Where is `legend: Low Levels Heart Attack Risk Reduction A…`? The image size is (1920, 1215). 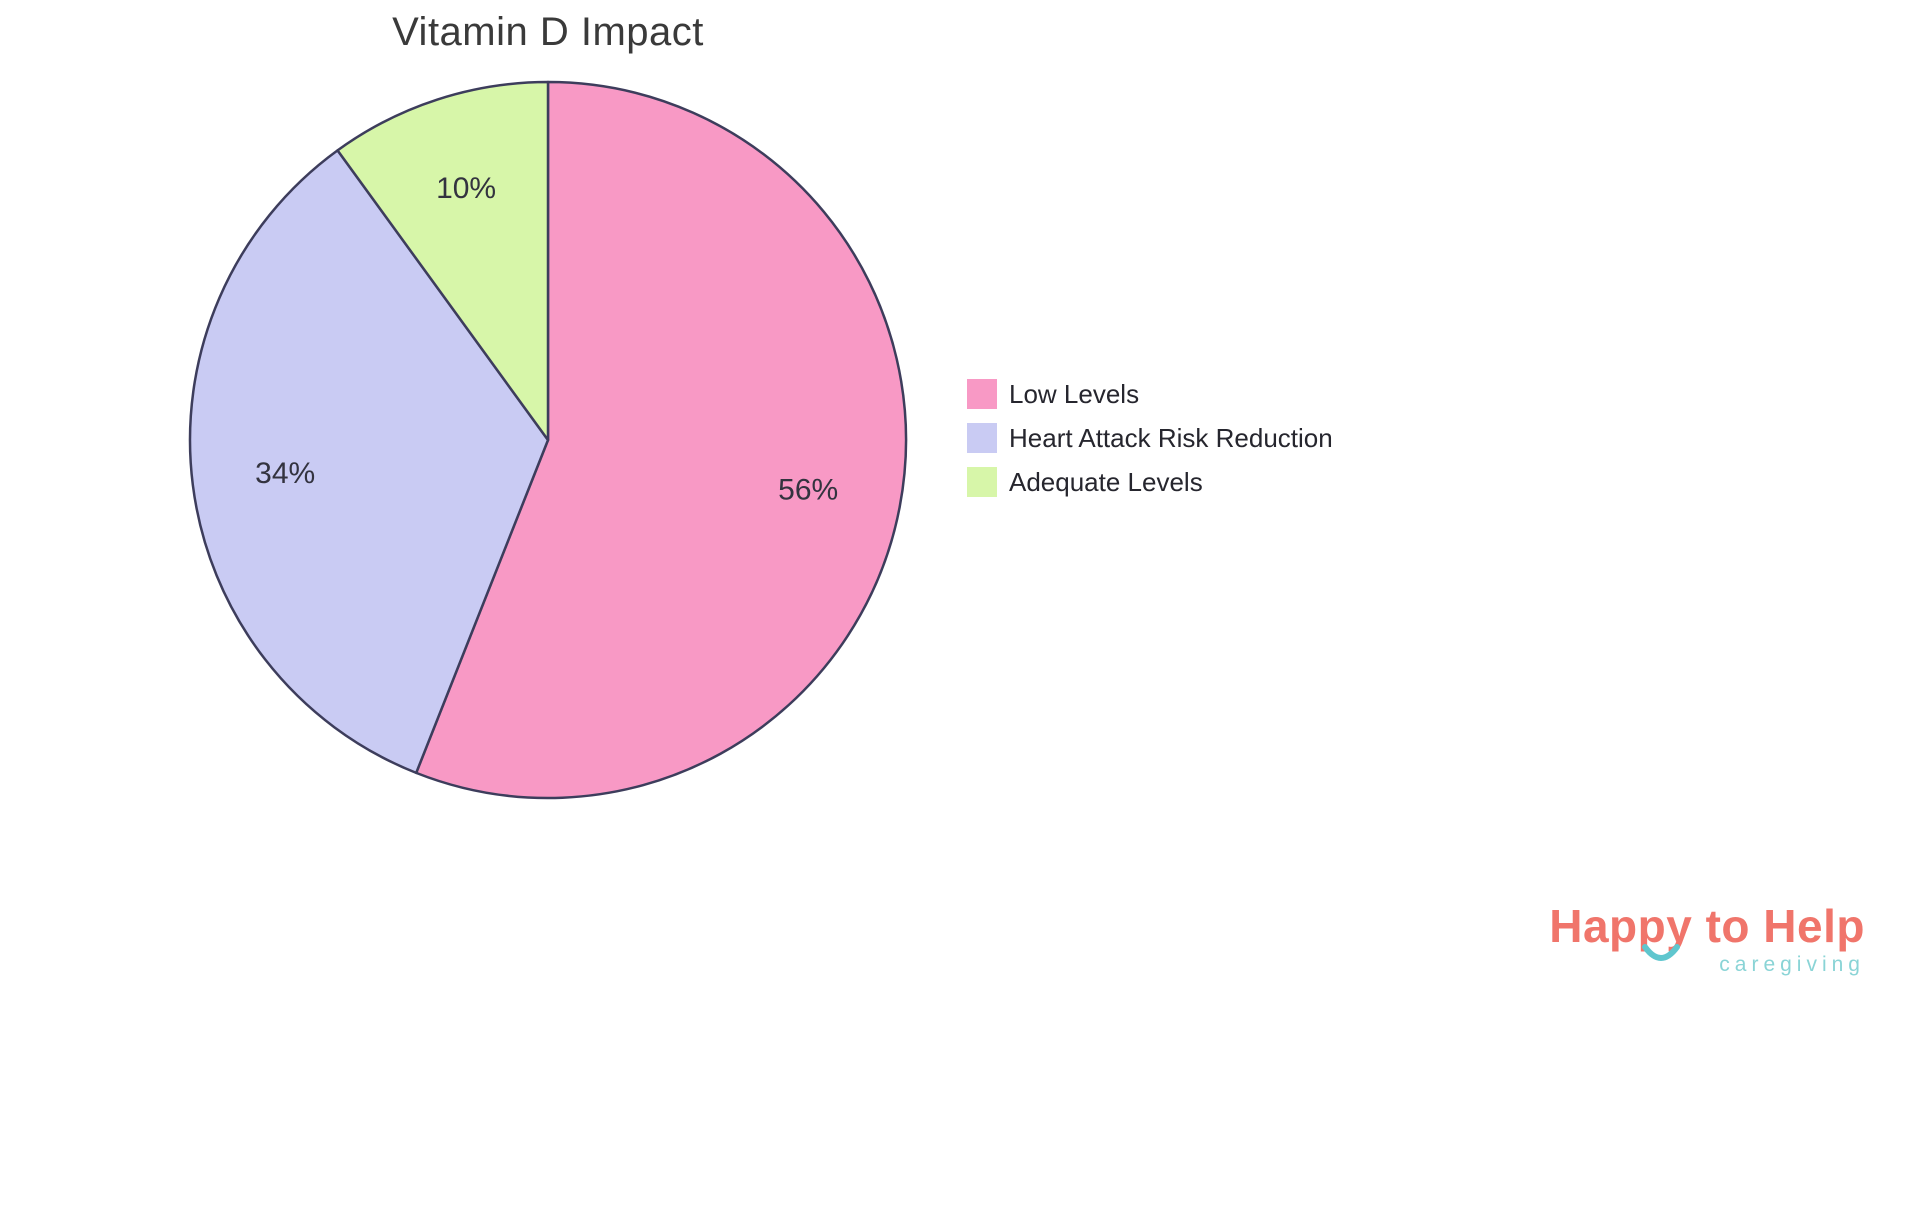 legend: Low Levels Heart Attack Risk Reduction A… is located at coordinates (1150, 438).